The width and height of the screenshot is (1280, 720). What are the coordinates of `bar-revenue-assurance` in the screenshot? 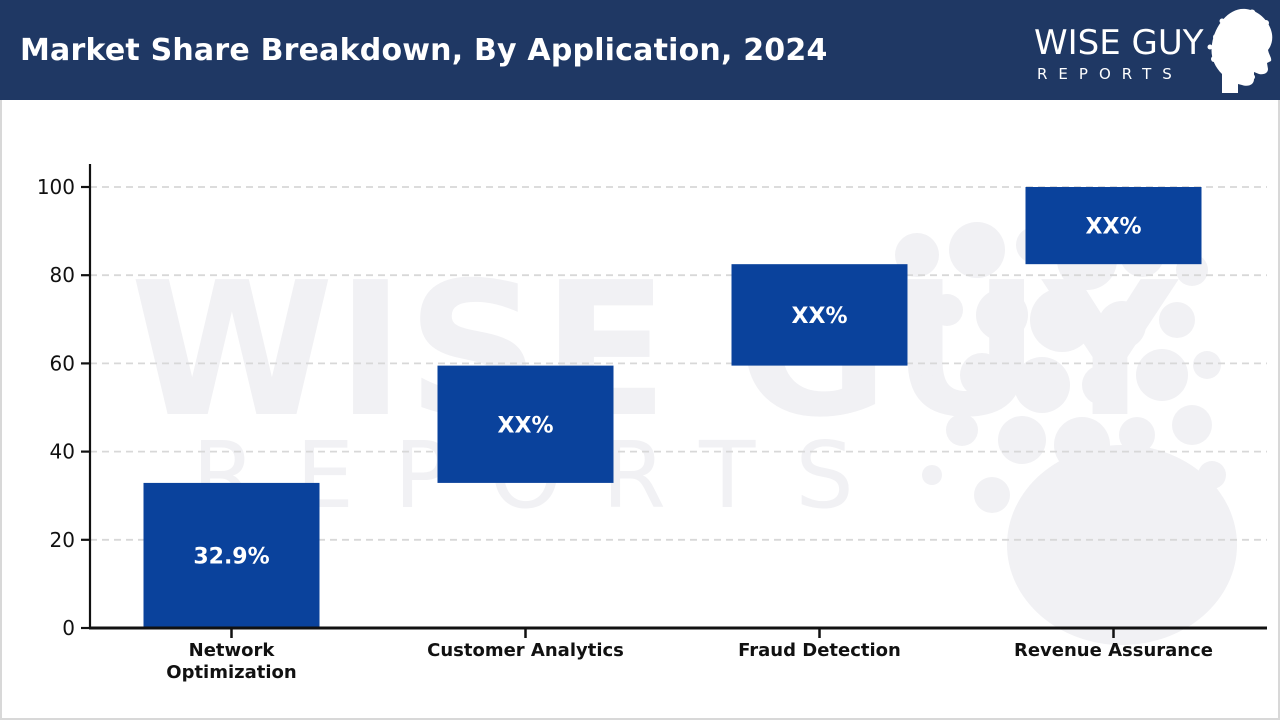 It's located at (1113, 226).